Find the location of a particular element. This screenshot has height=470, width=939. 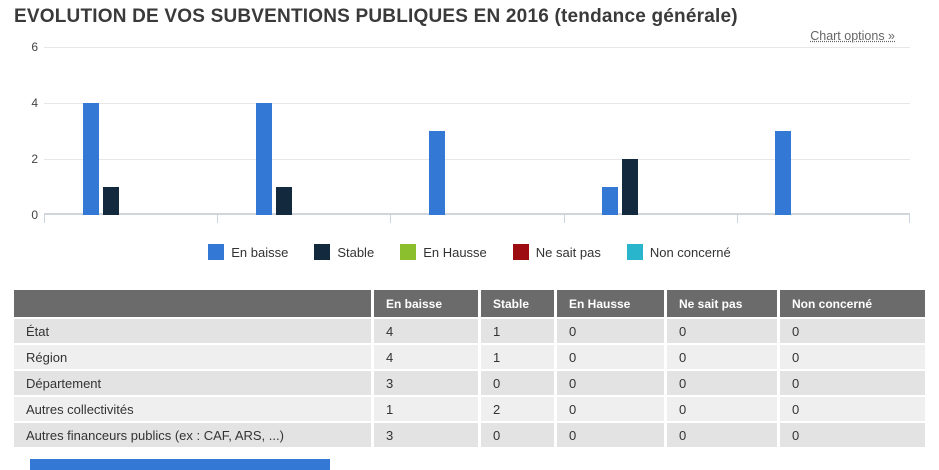

y-axis-tick-label: 4 is located at coordinates (34, 103).